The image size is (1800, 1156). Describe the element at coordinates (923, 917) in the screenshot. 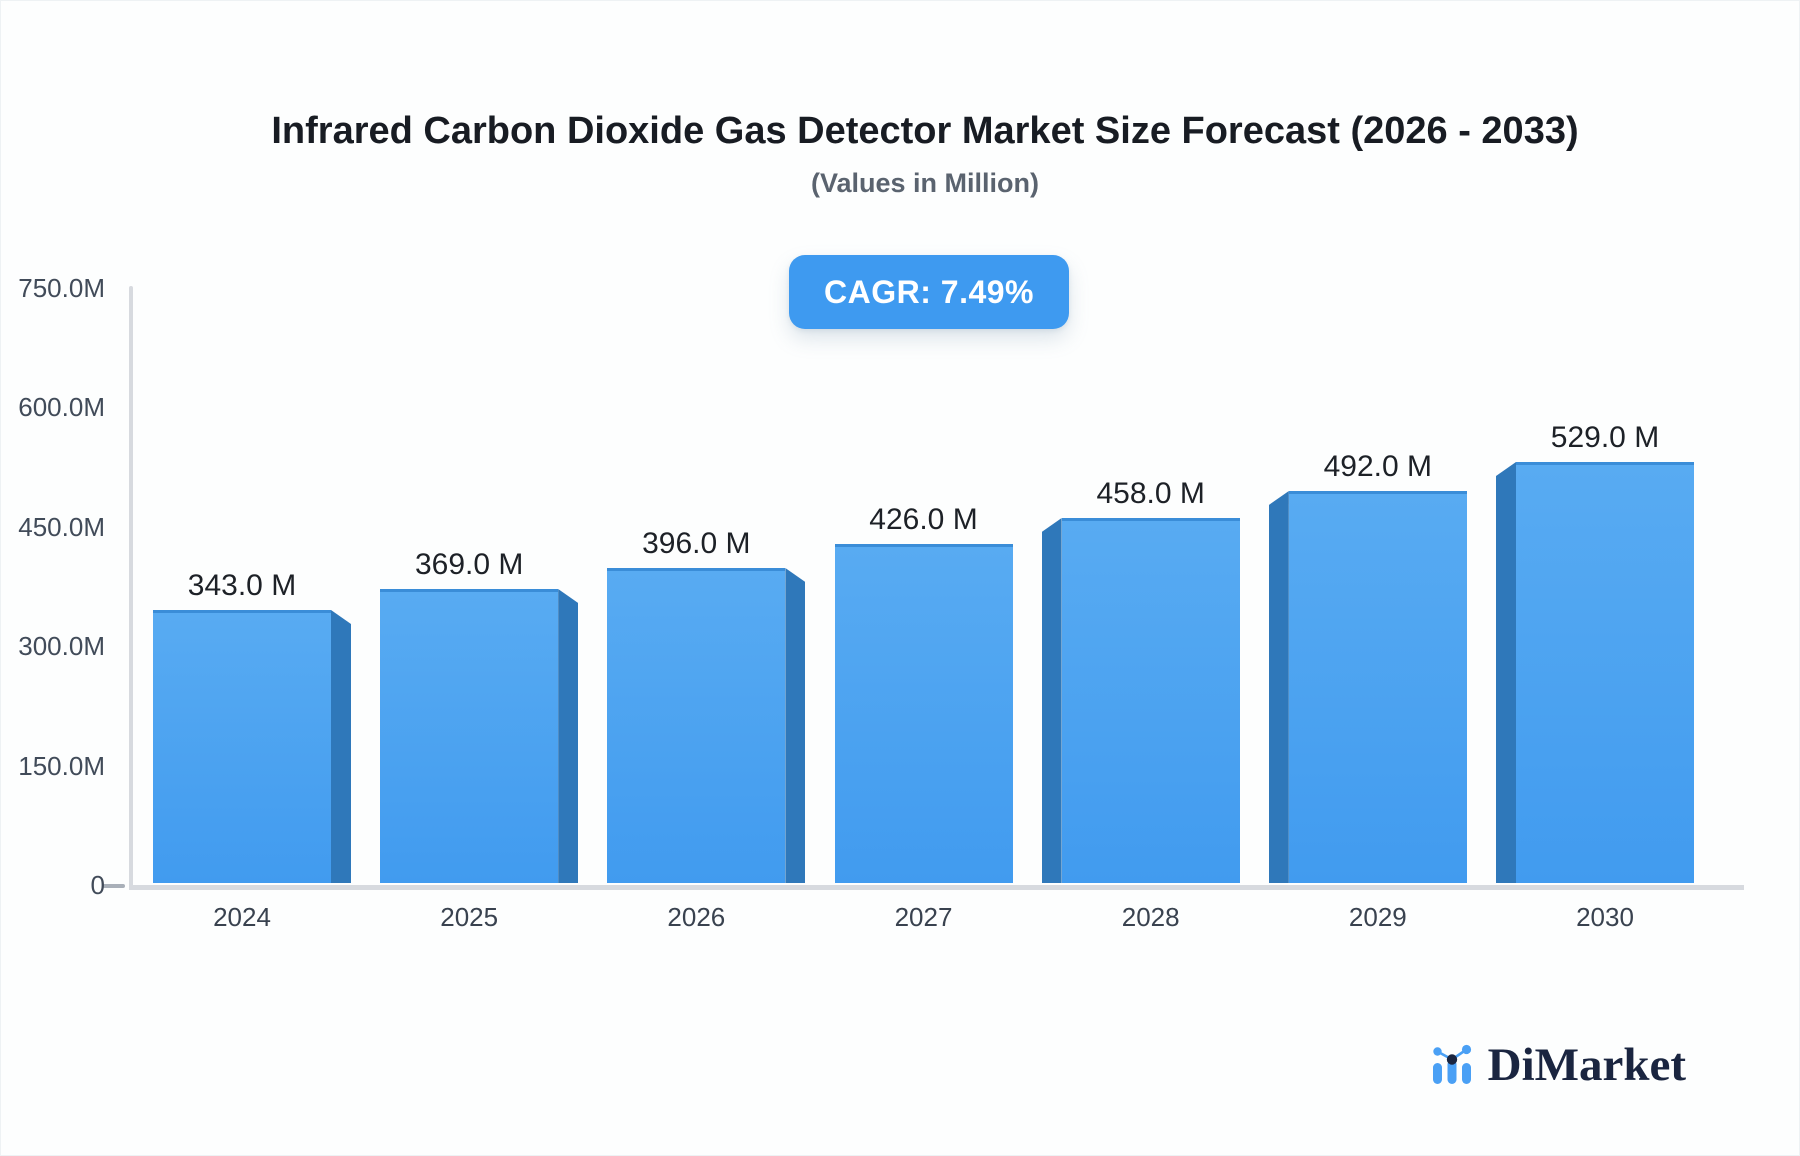

I see `x-axis-label-2027: 2027` at that location.